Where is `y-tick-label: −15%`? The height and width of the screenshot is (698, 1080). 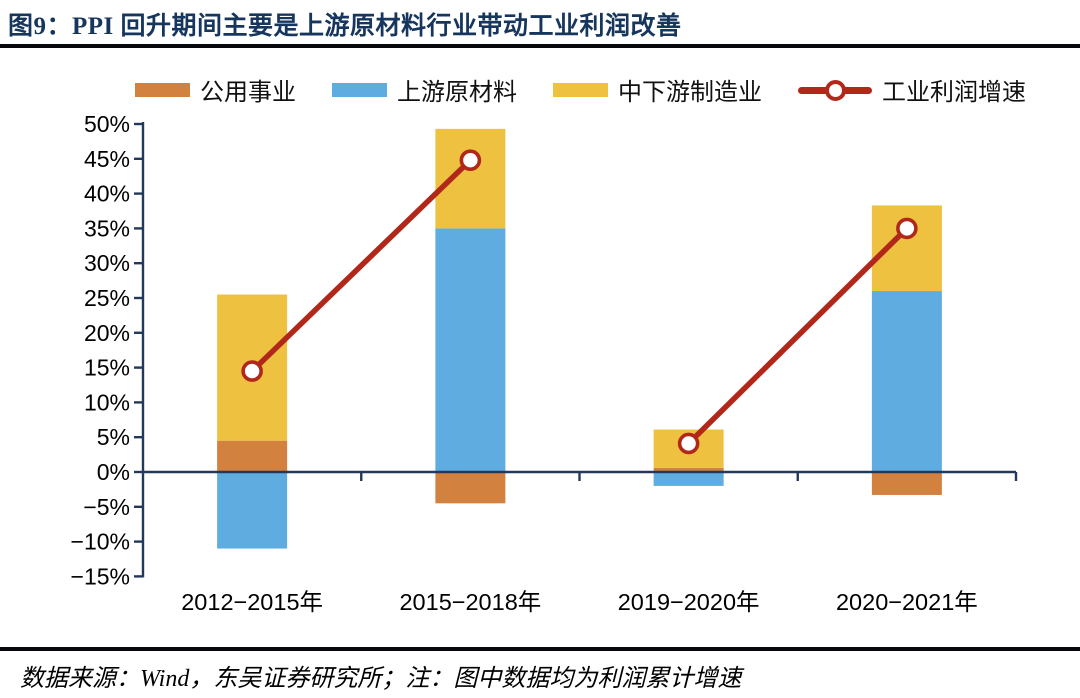 y-tick-label: −15% is located at coordinates (100, 576).